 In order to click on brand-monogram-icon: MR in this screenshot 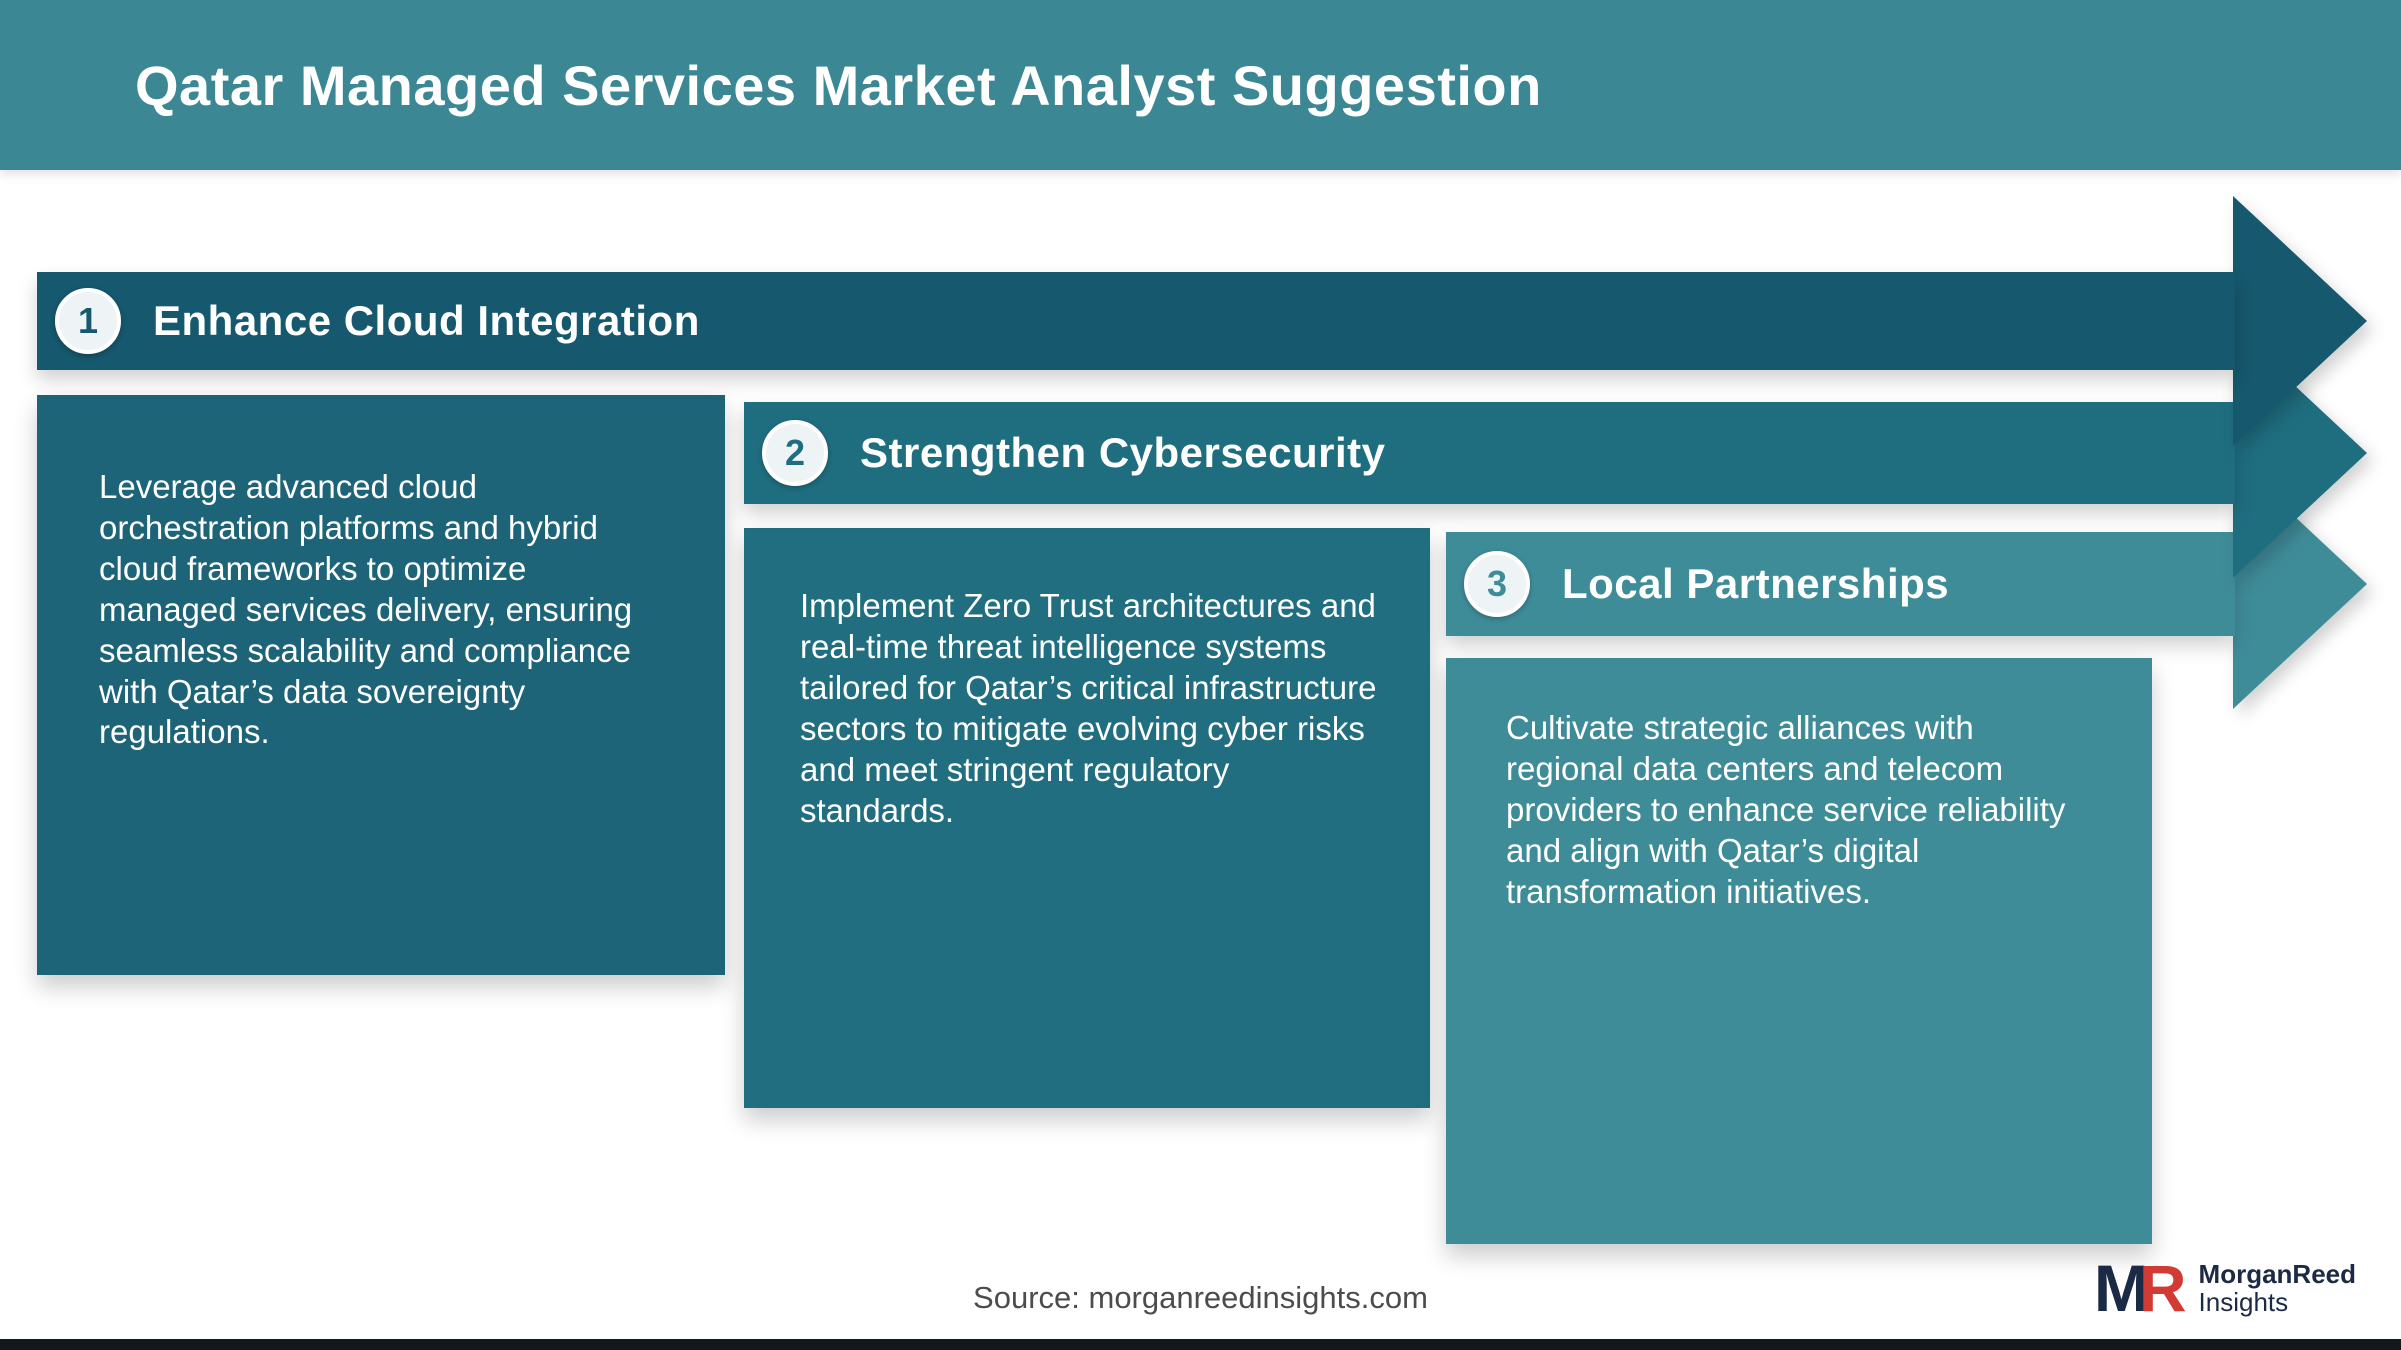, I will do `click(2140, 1288)`.